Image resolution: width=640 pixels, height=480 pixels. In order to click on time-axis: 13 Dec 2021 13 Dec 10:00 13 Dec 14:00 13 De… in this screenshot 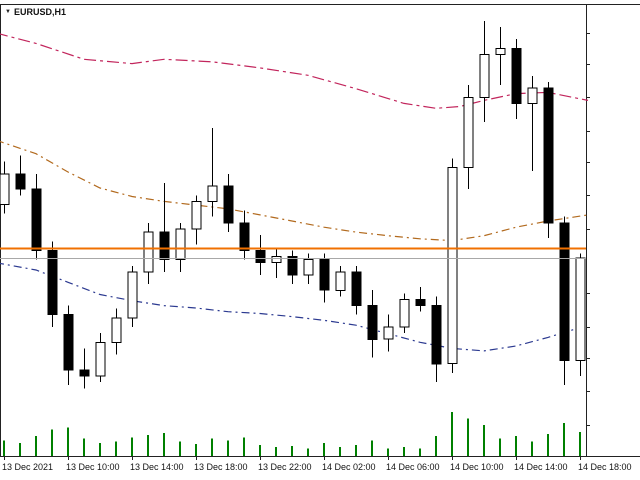, I will do `click(320, 468)`.